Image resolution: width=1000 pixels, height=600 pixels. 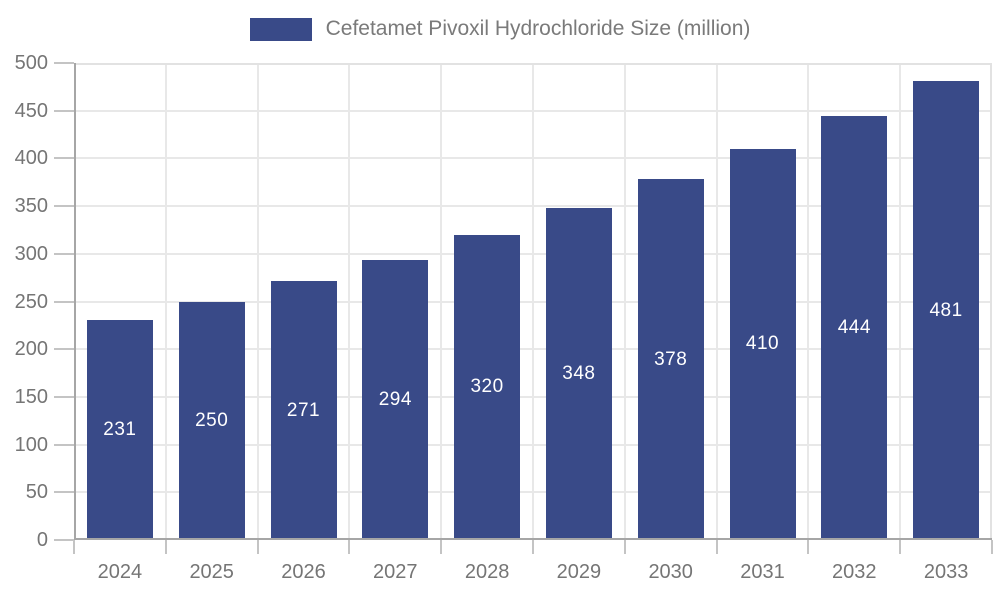 I want to click on bar-value-label: 378, so click(x=671, y=359).